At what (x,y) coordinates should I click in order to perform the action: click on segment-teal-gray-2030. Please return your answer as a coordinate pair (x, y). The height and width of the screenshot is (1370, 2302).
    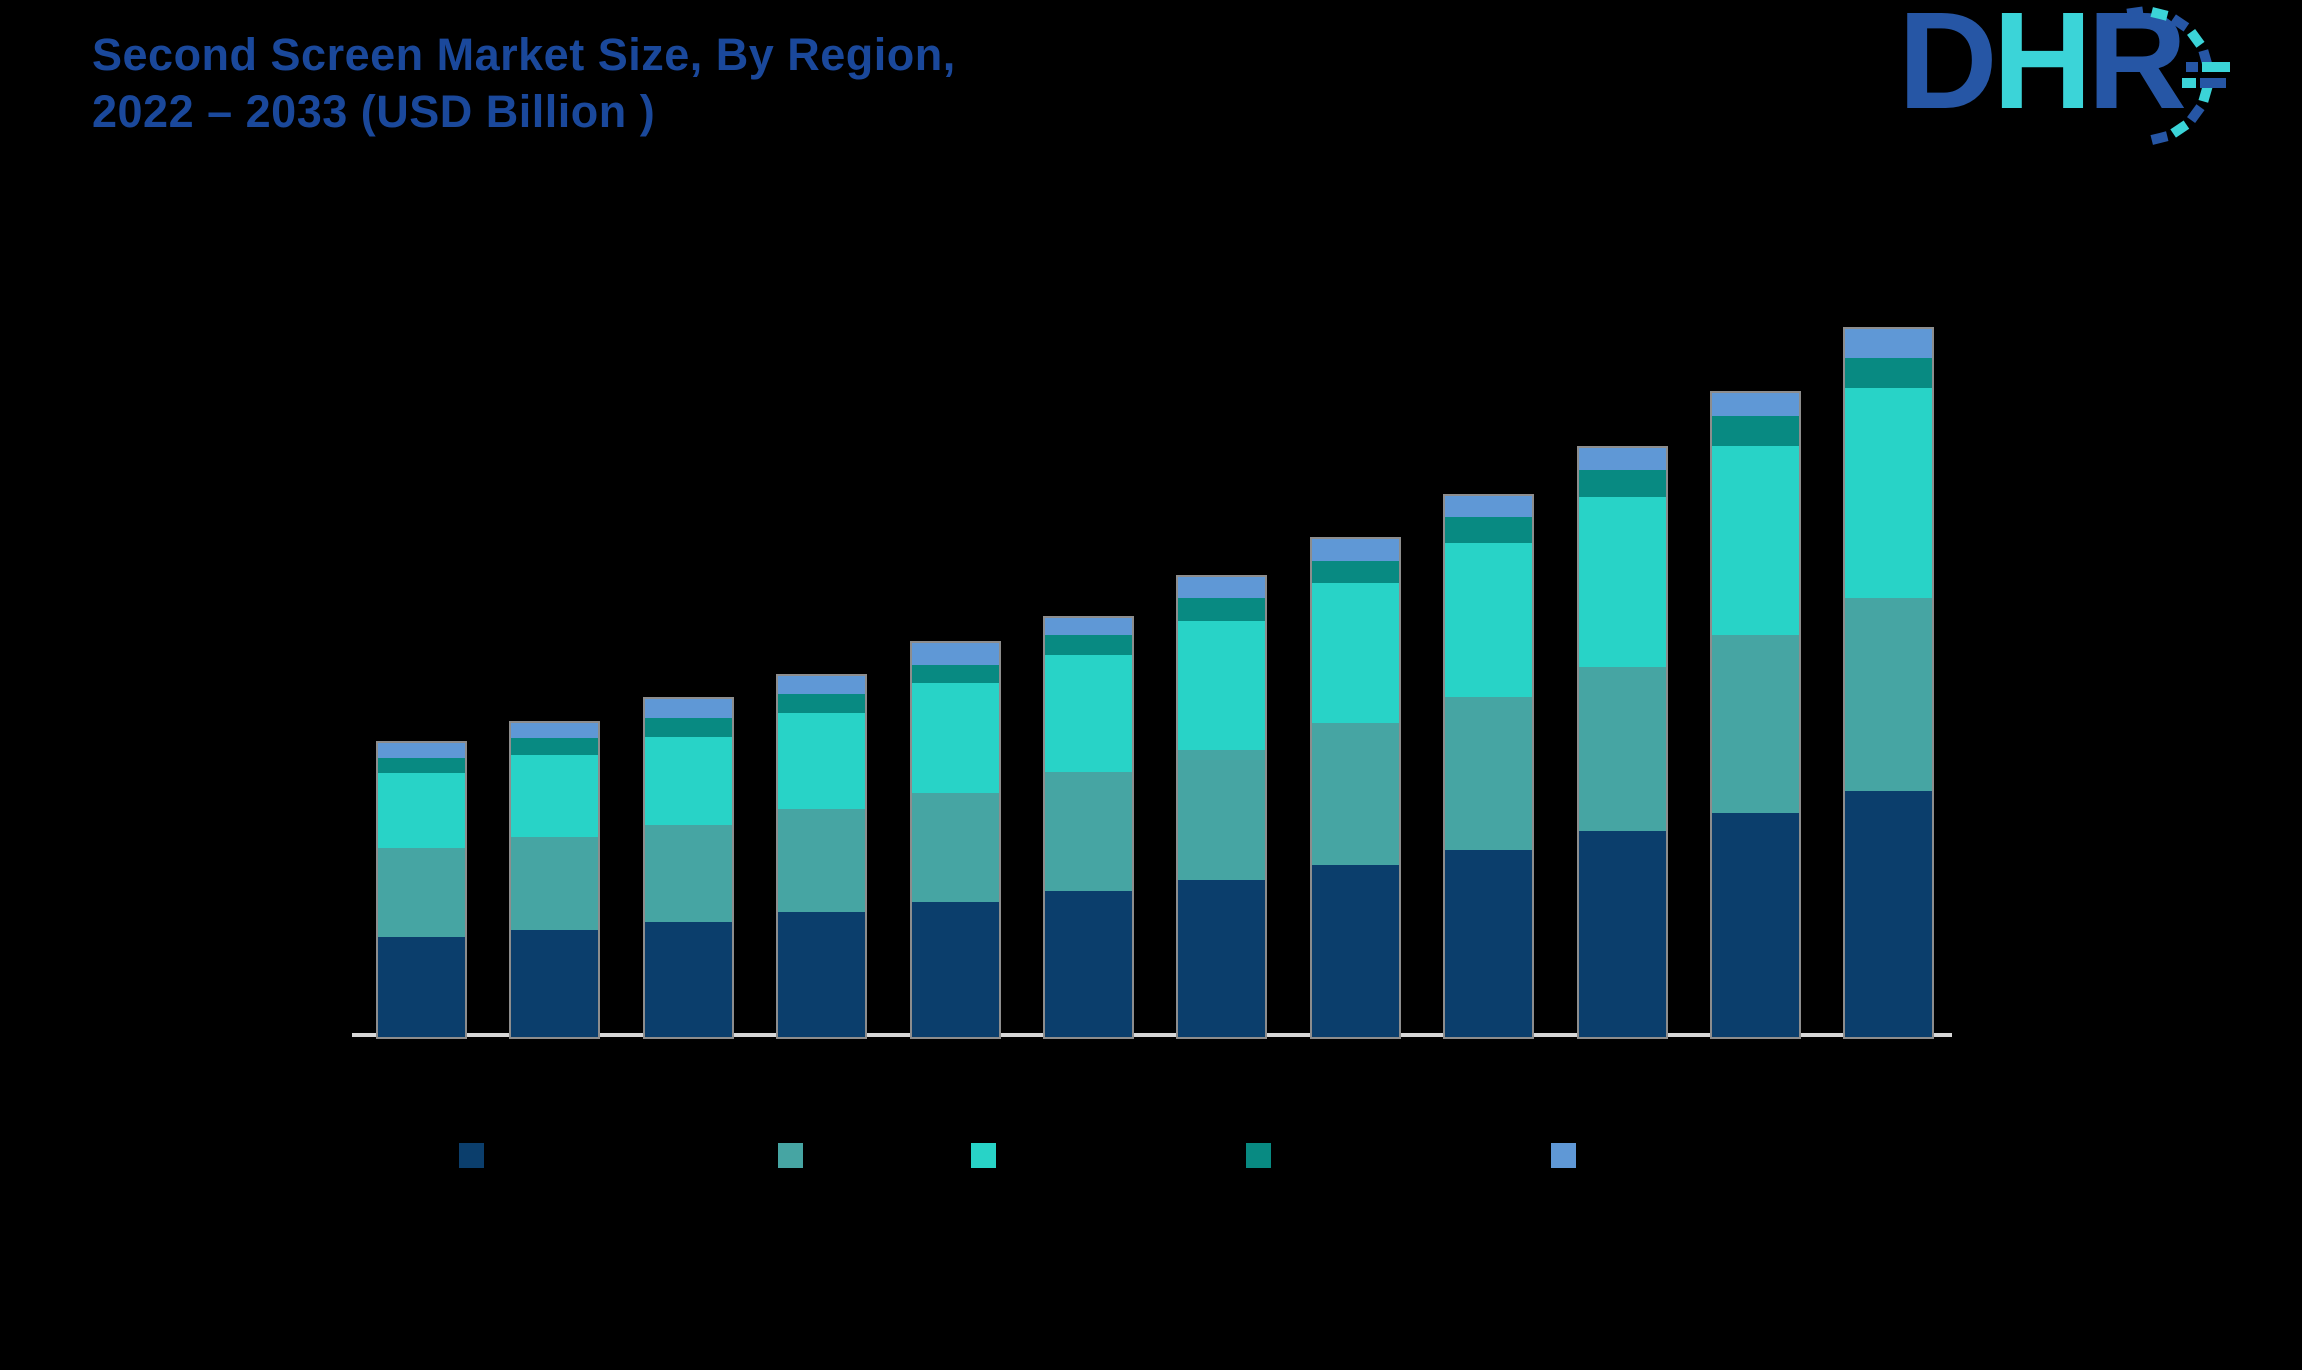
    Looking at the image, I should click on (1489, 773).